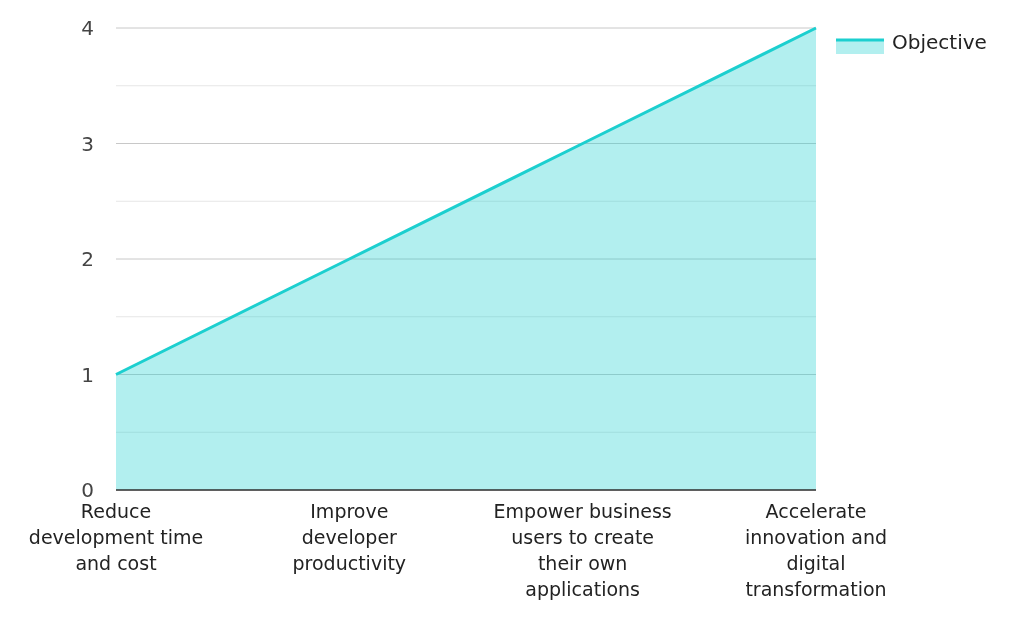 This screenshot has height=617, width=1014. Describe the element at coordinates (87, 28) in the screenshot. I see `y-tick-label: 4` at that location.